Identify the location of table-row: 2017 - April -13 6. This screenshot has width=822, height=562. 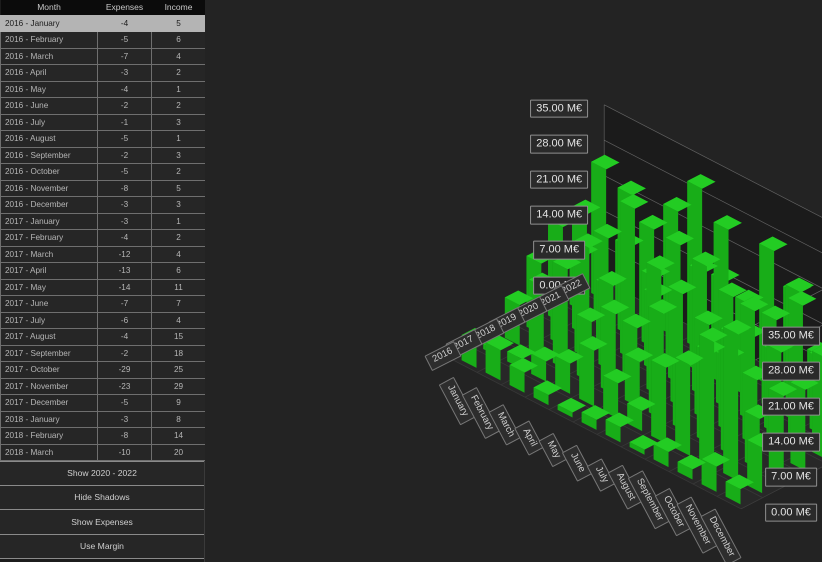
(103, 271).